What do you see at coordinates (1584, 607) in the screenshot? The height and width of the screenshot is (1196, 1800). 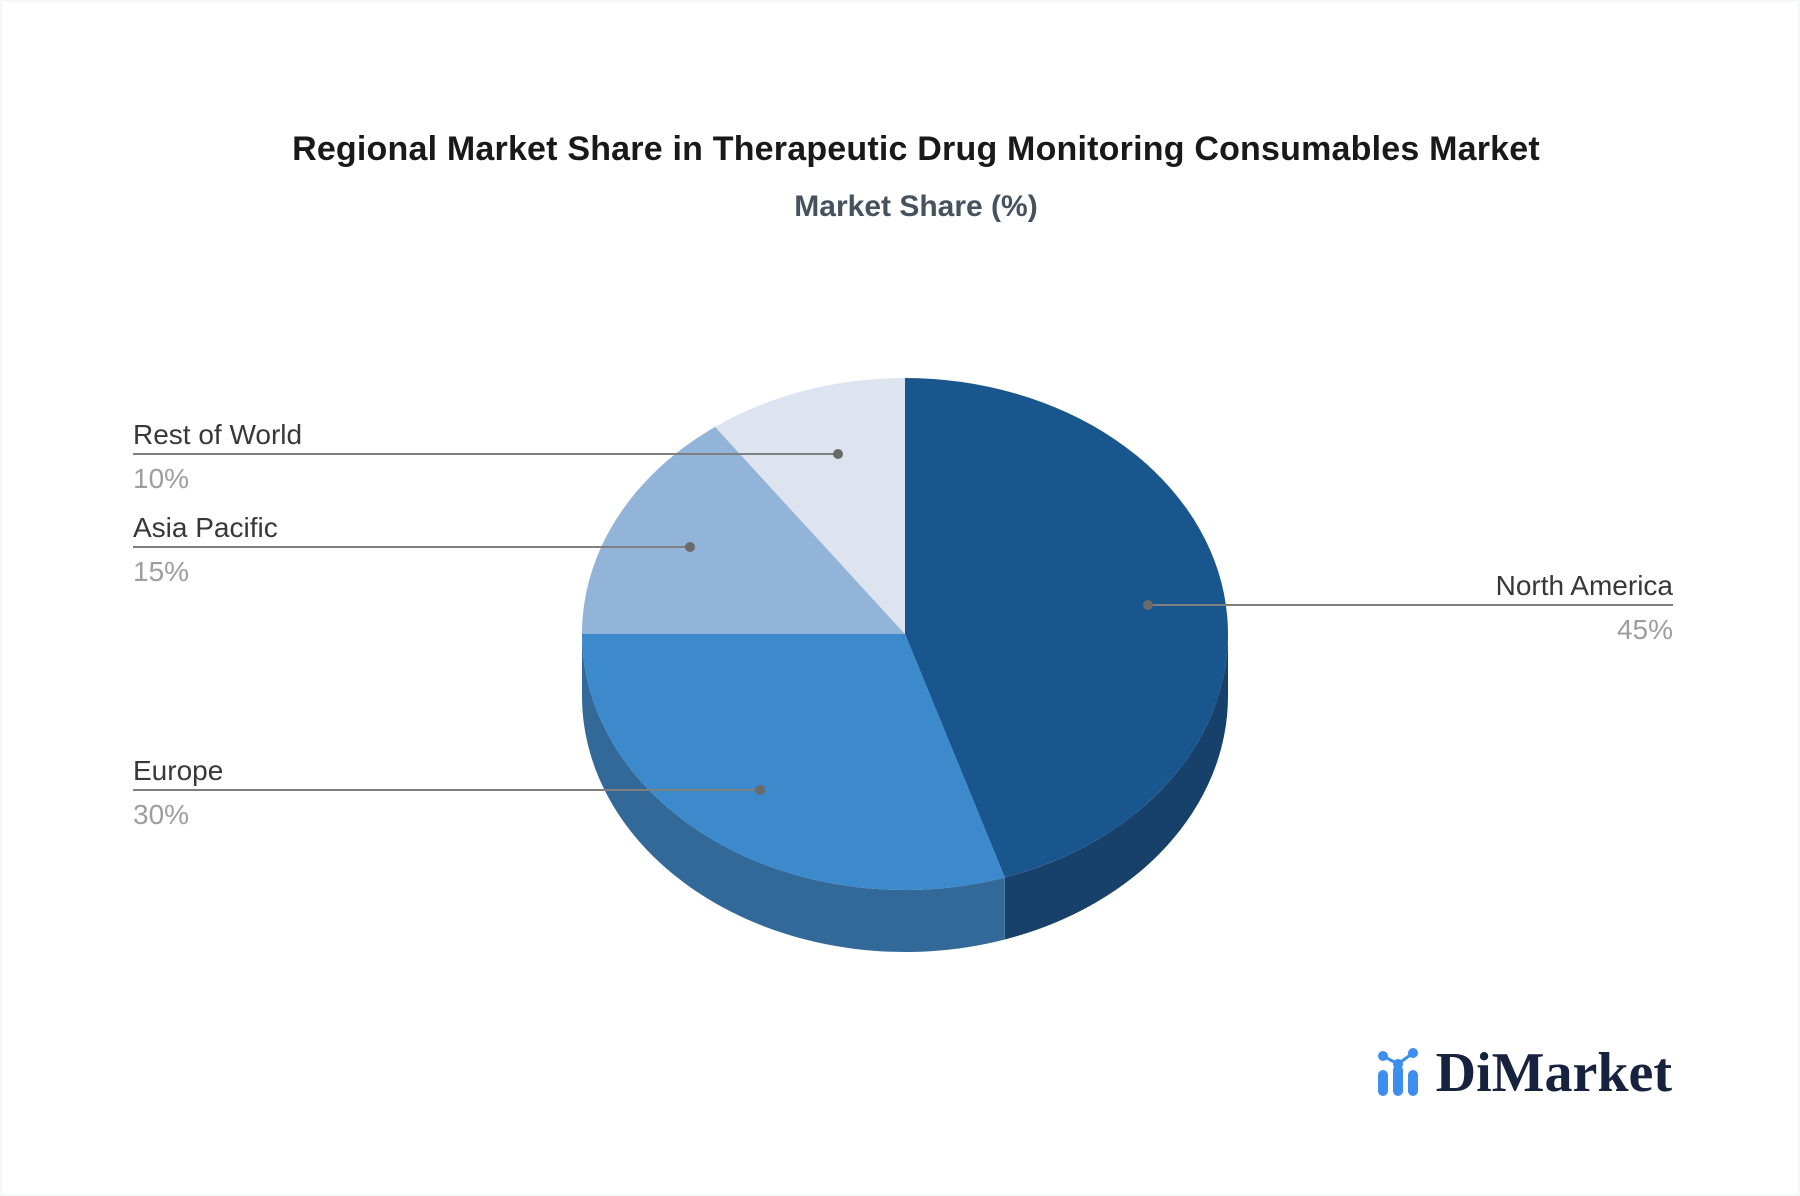 I see `slice-label-north-america: North America 45%` at bounding box center [1584, 607].